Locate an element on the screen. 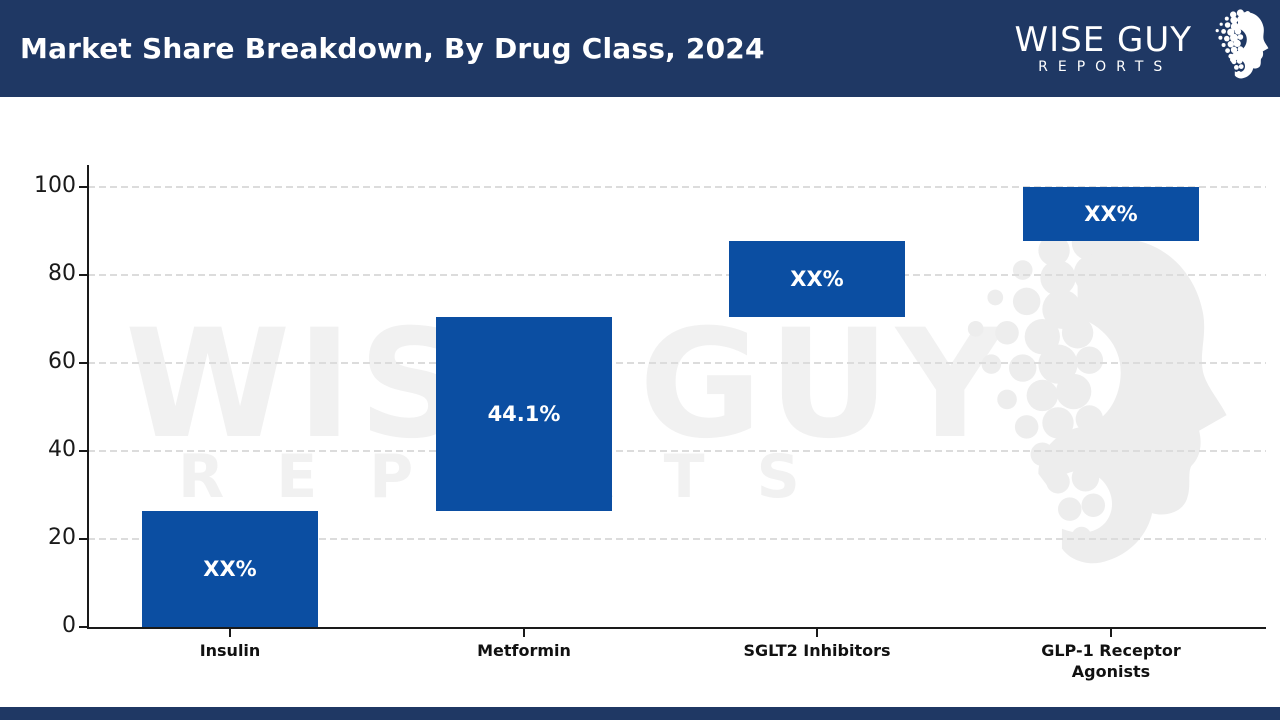  y-tick-label: 60 is located at coordinates (62, 361).